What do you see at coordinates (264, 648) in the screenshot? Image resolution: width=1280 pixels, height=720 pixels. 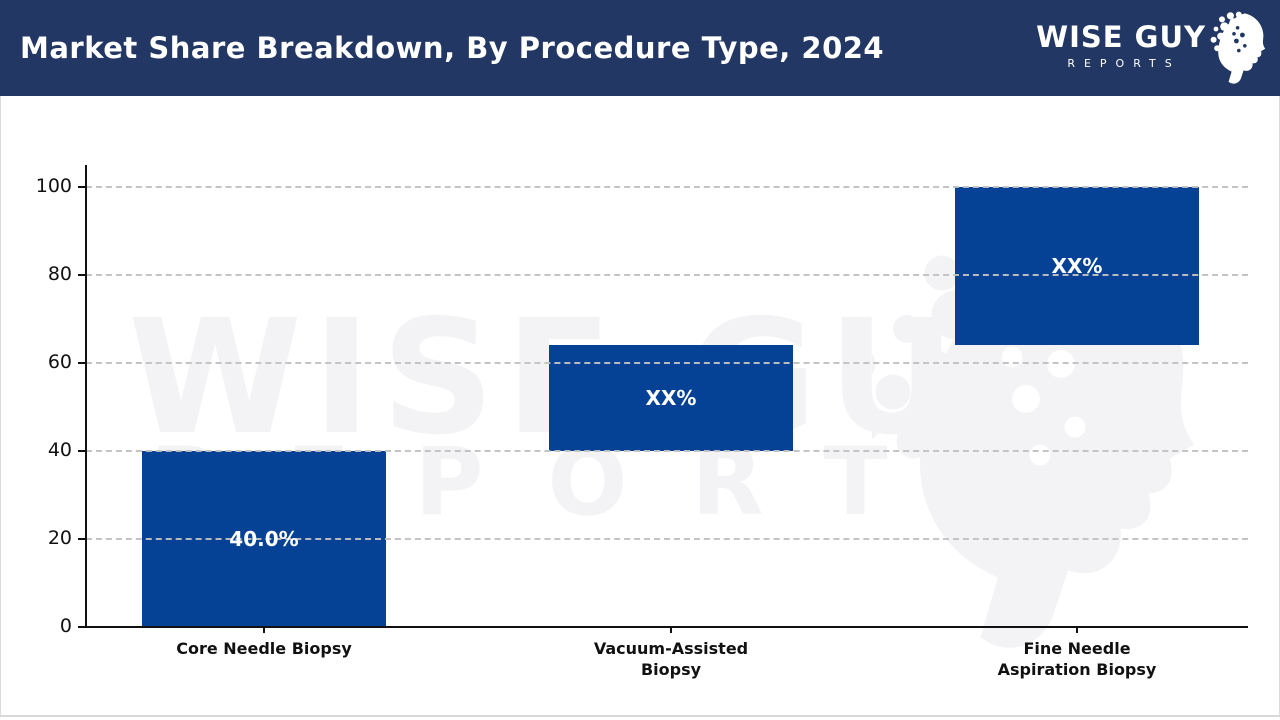 I see `x-axis-label-core-needle-biopsy: Core Needle Biopsy` at bounding box center [264, 648].